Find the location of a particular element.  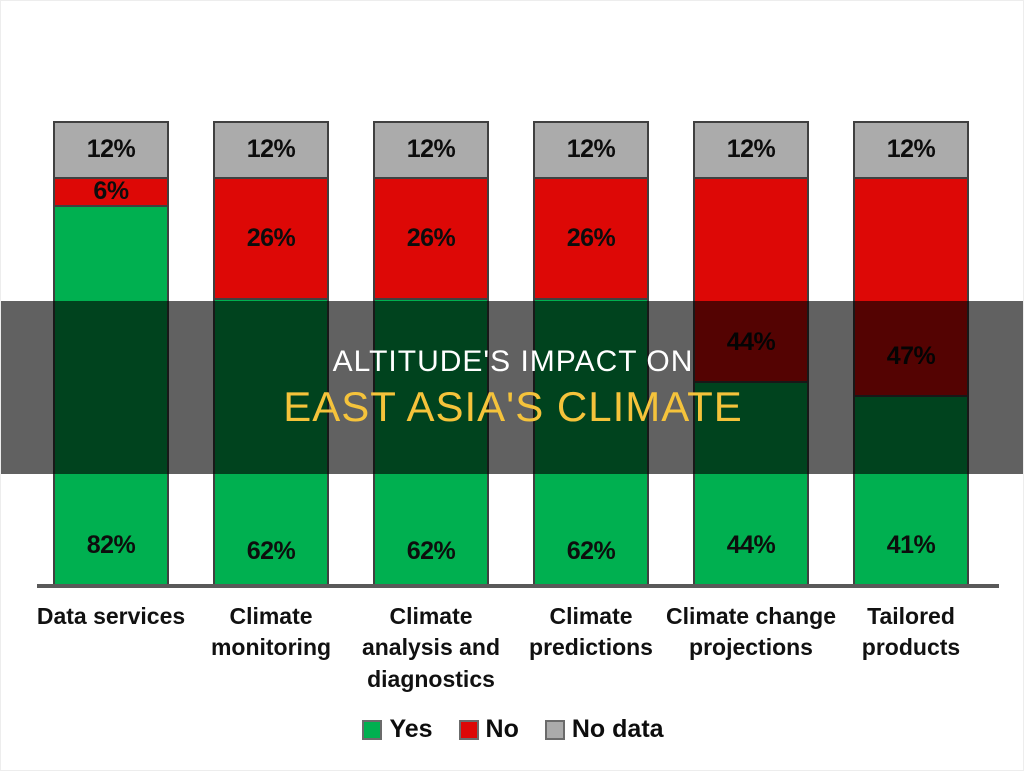

bar-segment-no: 6% is located at coordinates (111, 190).